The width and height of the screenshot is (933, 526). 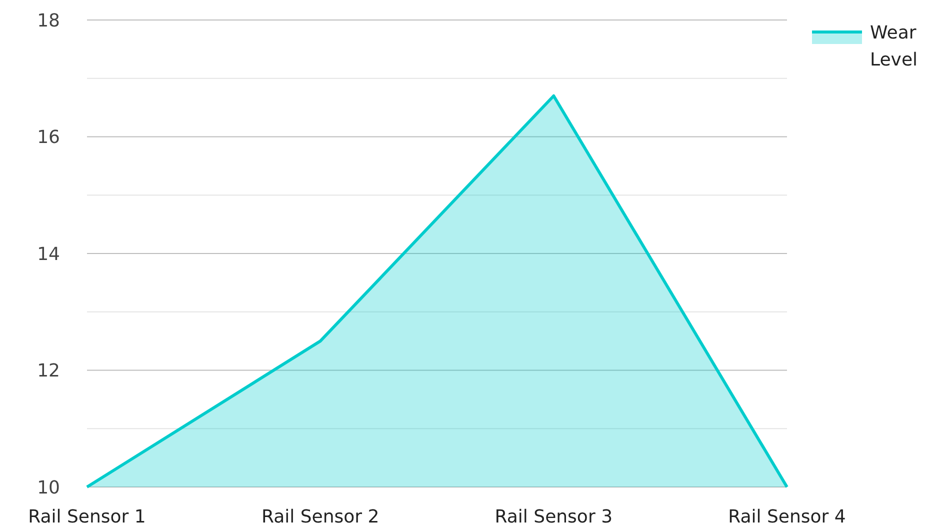 What do you see at coordinates (320, 516) in the screenshot?
I see `x-tick-label: Rail Sensor 2` at bounding box center [320, 516].